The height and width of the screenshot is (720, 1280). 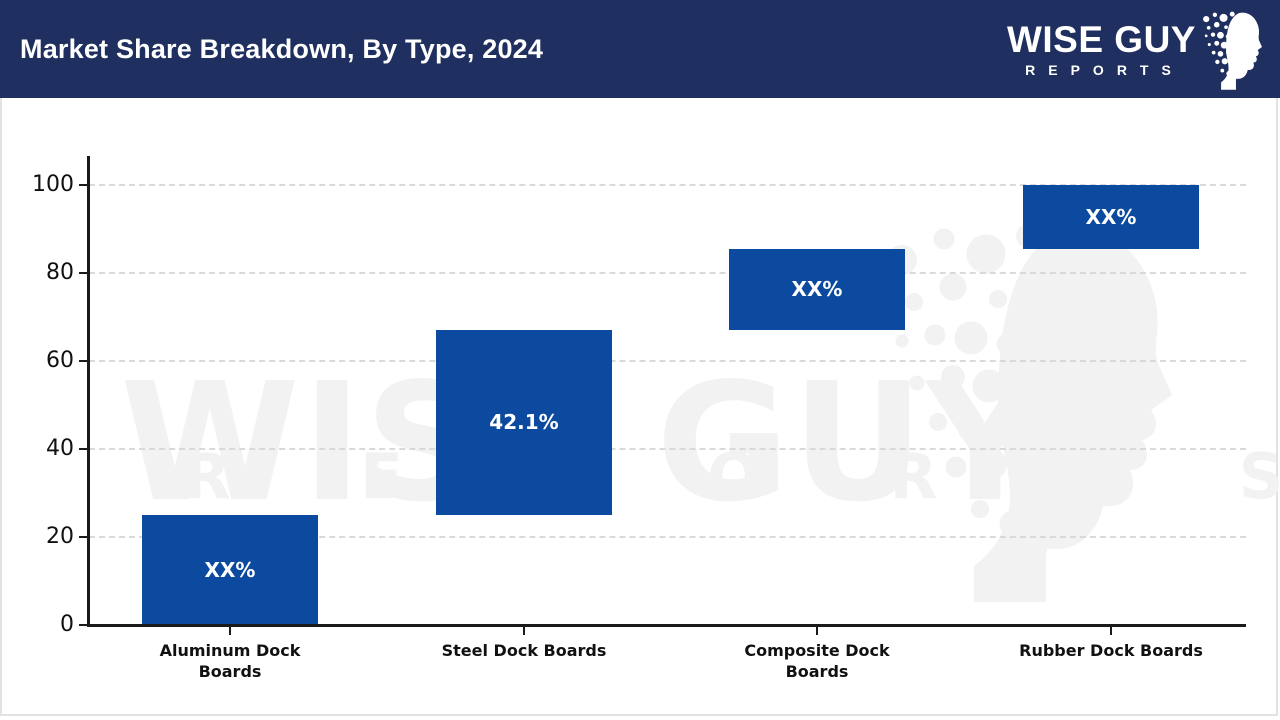 What do you see at coordinates (230, 661) in the screenshot?
I see `x-axis-tick-label: Aluminum Dock Boards` at bounding box center [230, 661].